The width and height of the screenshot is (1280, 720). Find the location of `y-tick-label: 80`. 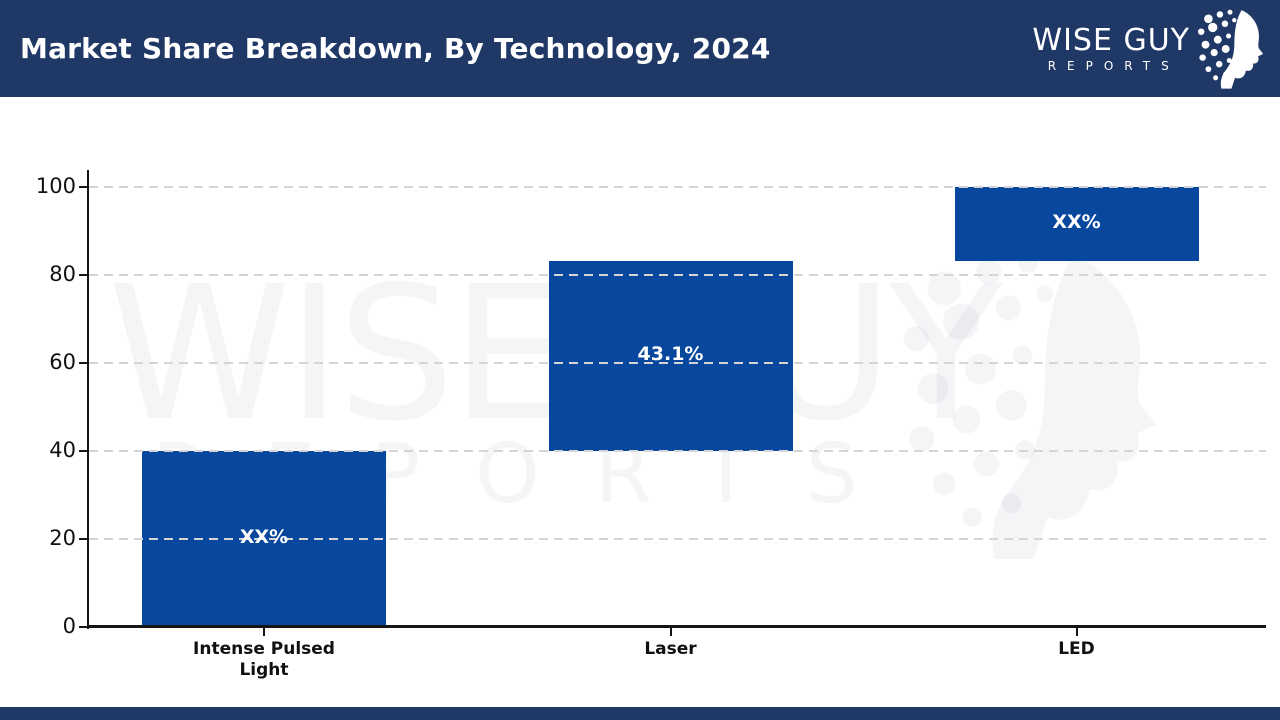

y-tick-label: 80 is located at coordinates (62, 274).